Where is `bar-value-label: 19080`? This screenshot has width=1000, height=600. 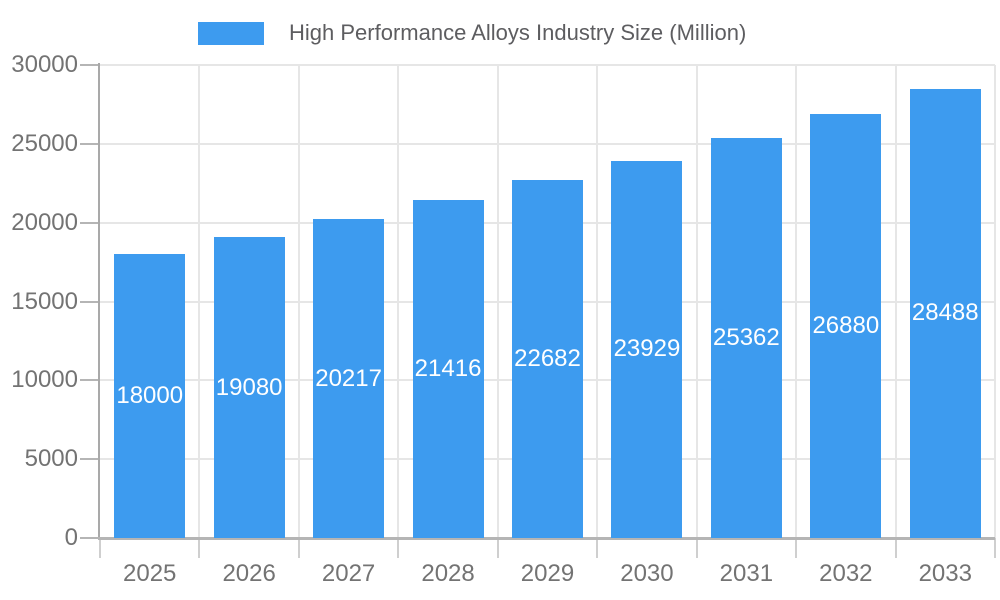 bar-value-label: 19080 is located at coordinates (249, 387).